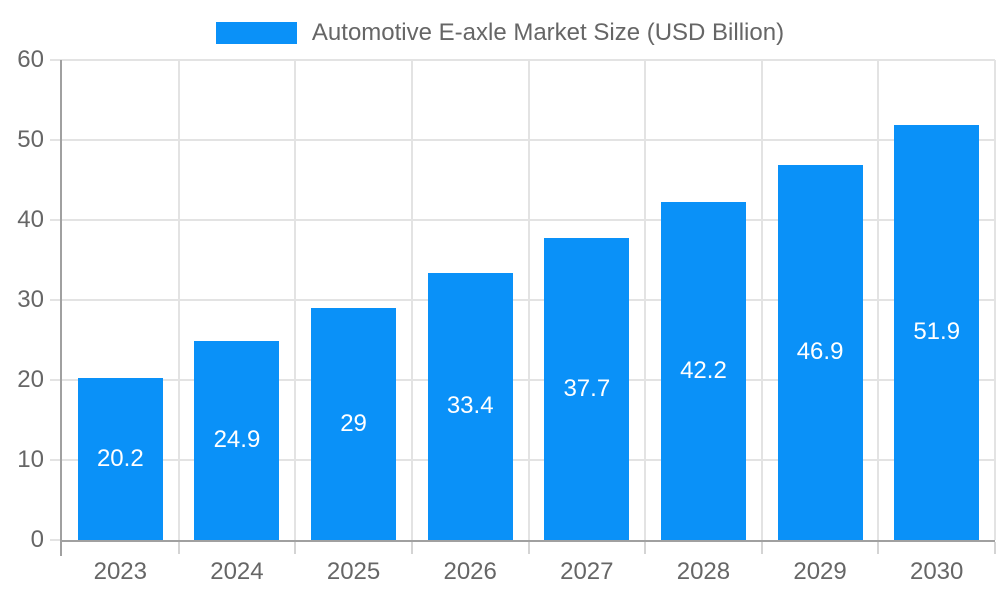 The image size is (1000, 600). I want to click on bar-value-label: 24.9, so click(237, 440).